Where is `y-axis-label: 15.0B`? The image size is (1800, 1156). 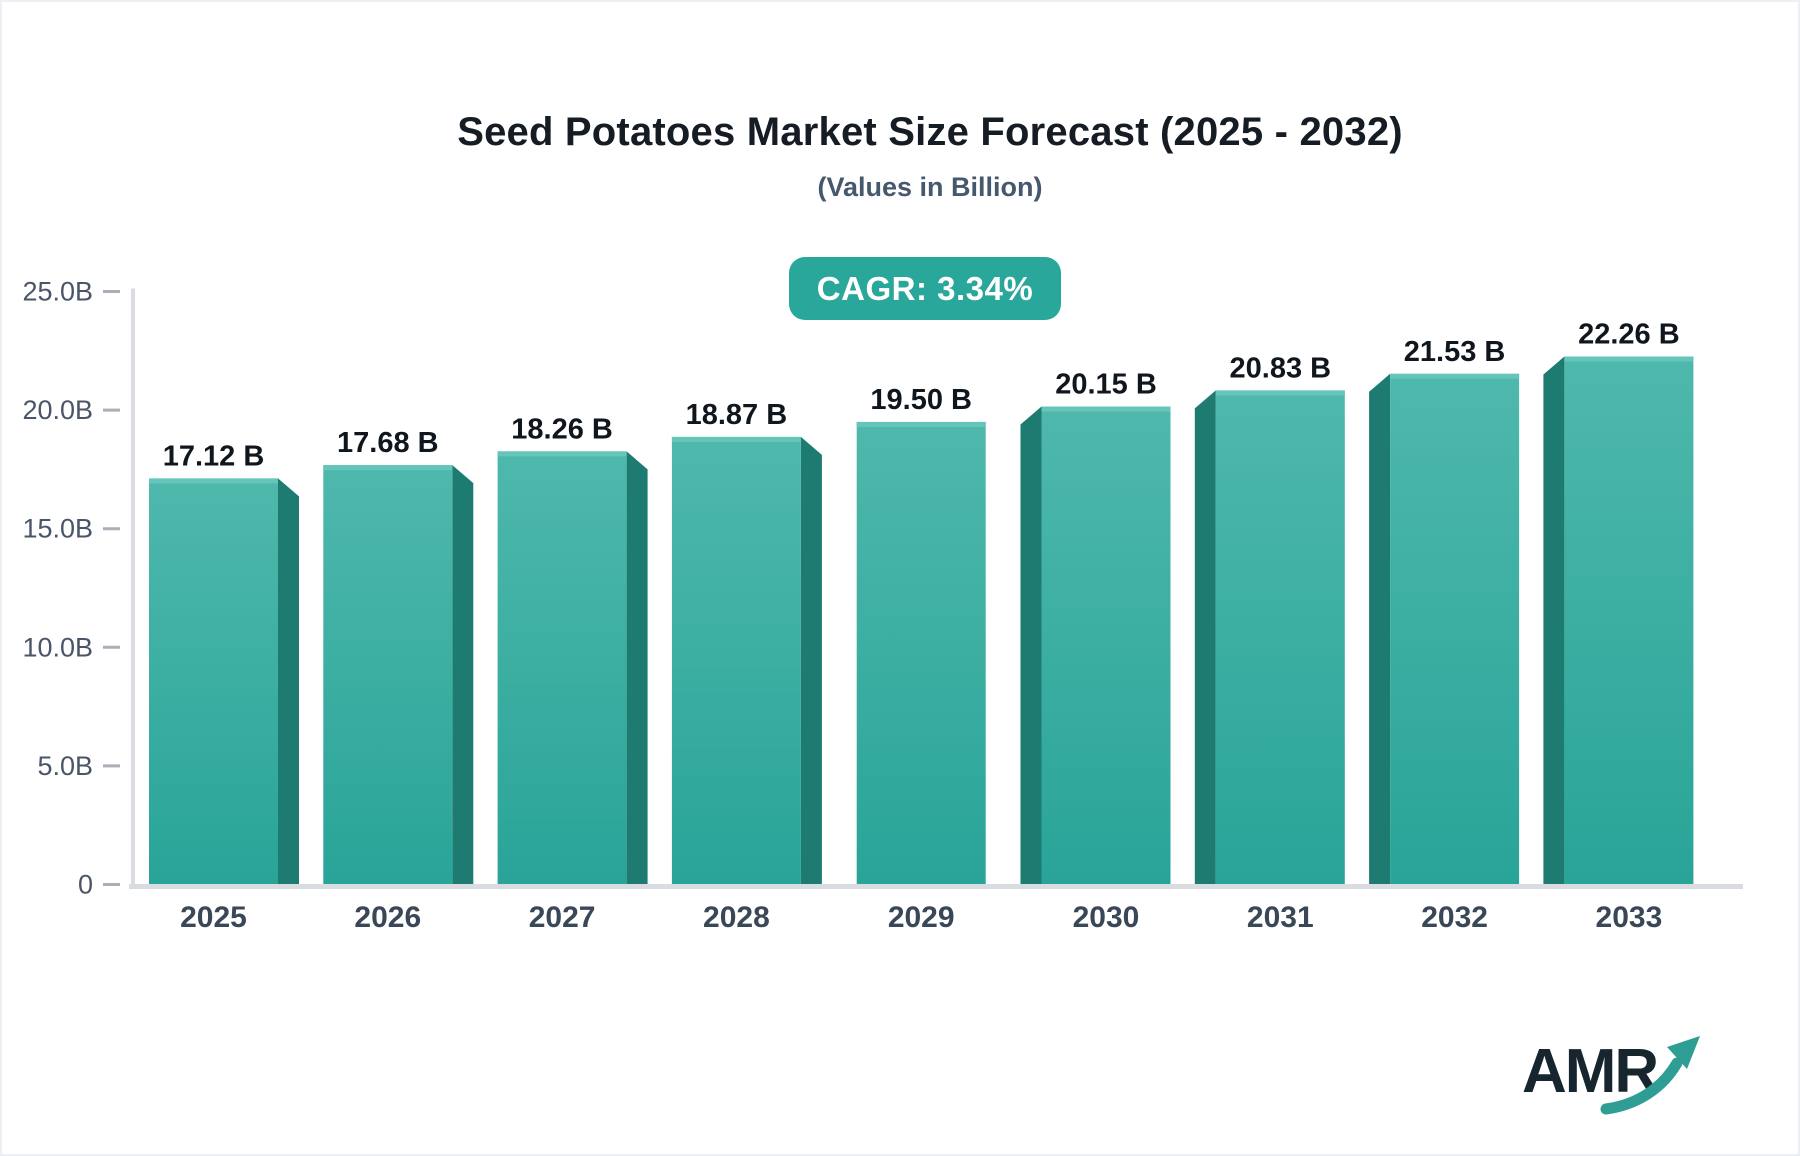 y-axis-label: 15.0B is located at coordinates (57, 529).